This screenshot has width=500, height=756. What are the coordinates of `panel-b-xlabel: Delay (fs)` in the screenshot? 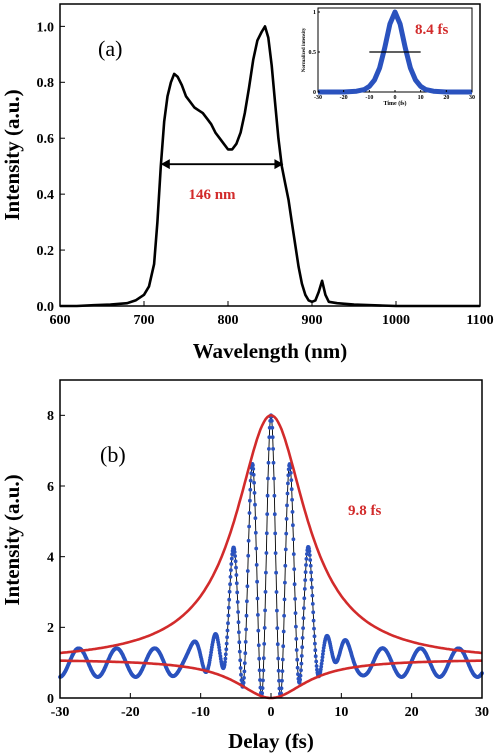 It's located at (271, 741).